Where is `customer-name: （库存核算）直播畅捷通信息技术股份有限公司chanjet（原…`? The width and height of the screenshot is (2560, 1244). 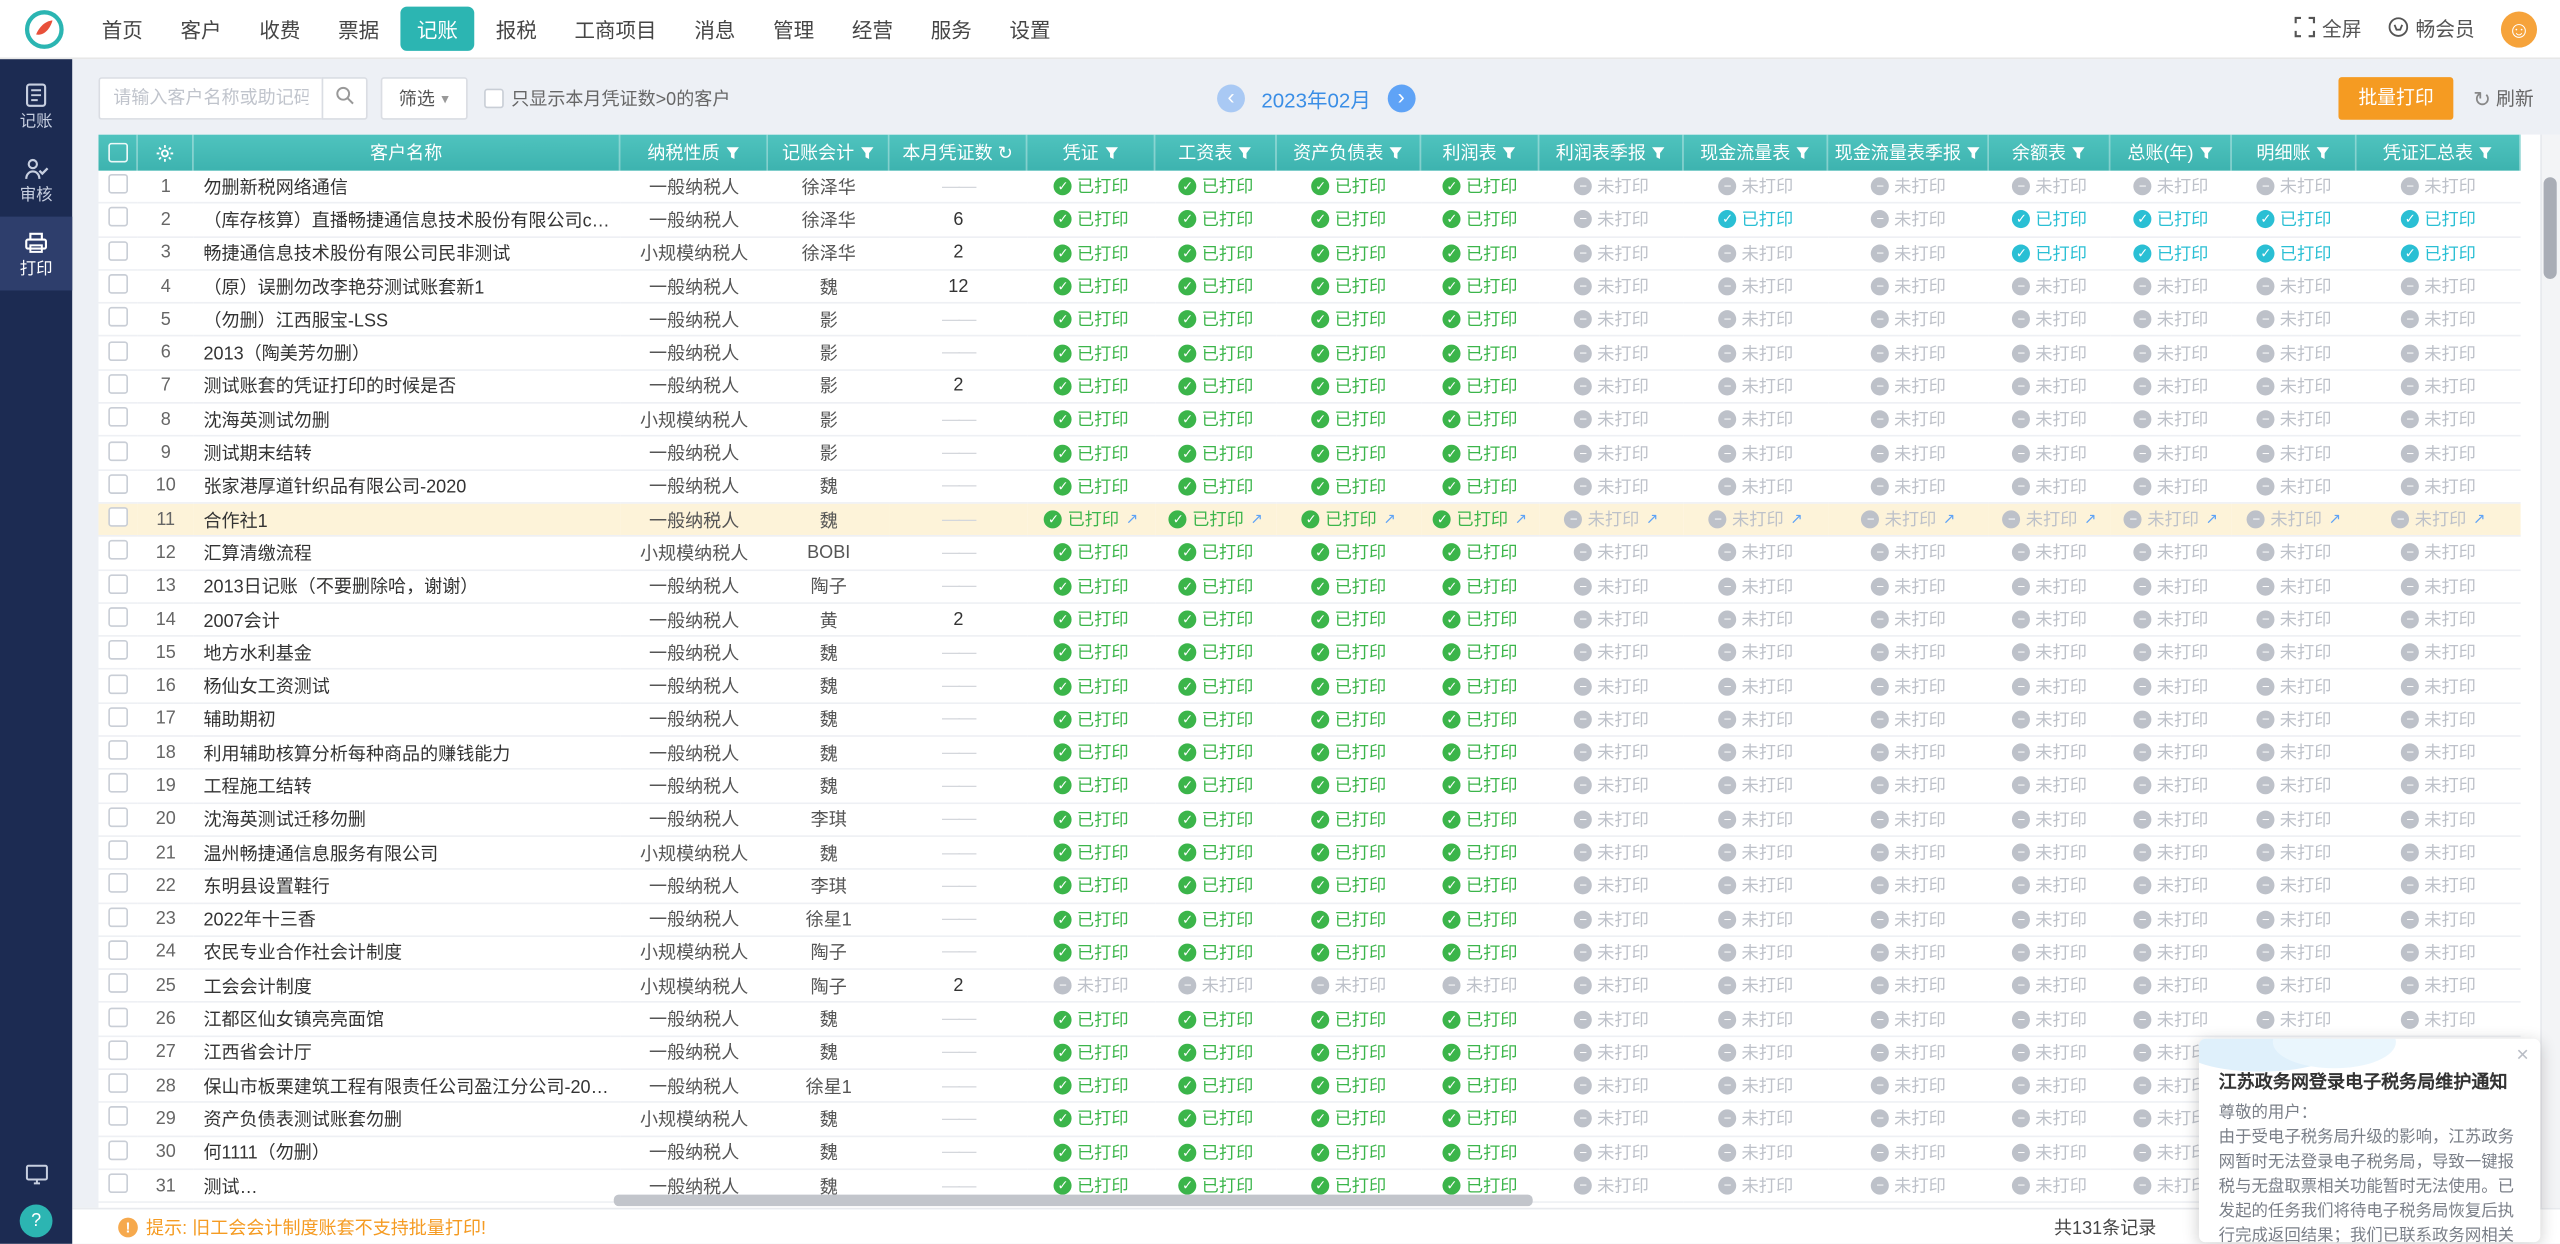
customer-name: （库存核算）直播畅捷通信息技术股份有限公司chanjet（原… is located at coordinates (407, 221).